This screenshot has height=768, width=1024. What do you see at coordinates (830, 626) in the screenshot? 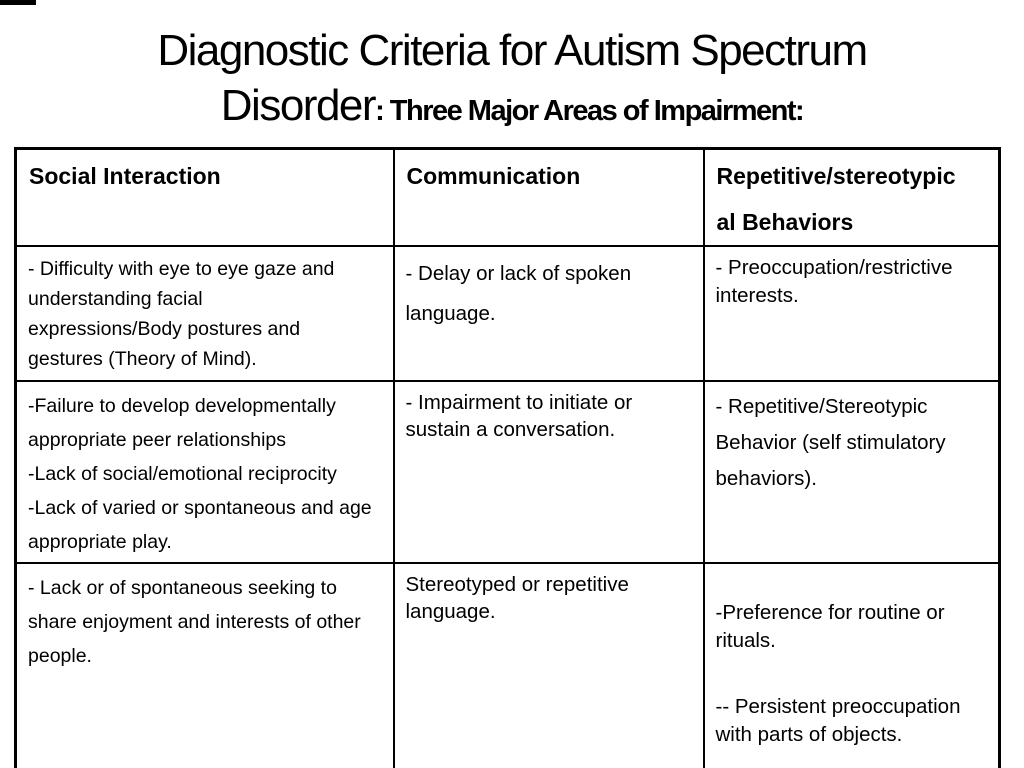
I see `repetitive-row3-paragraph1: -Preference for routine or rituals.` at bounding box center [830, 626].